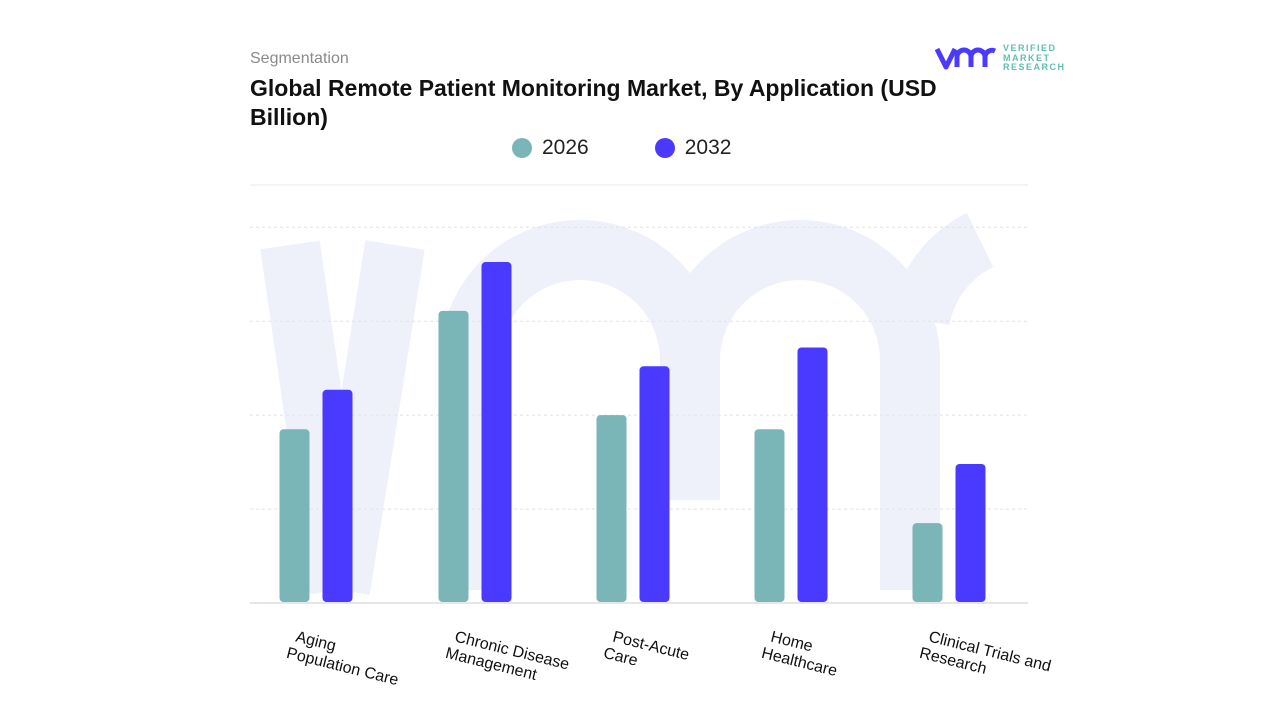  Describe the element at coordinates (343, 667) in the screenshot. I see `x-tick-label-line: Population Care` at that location.